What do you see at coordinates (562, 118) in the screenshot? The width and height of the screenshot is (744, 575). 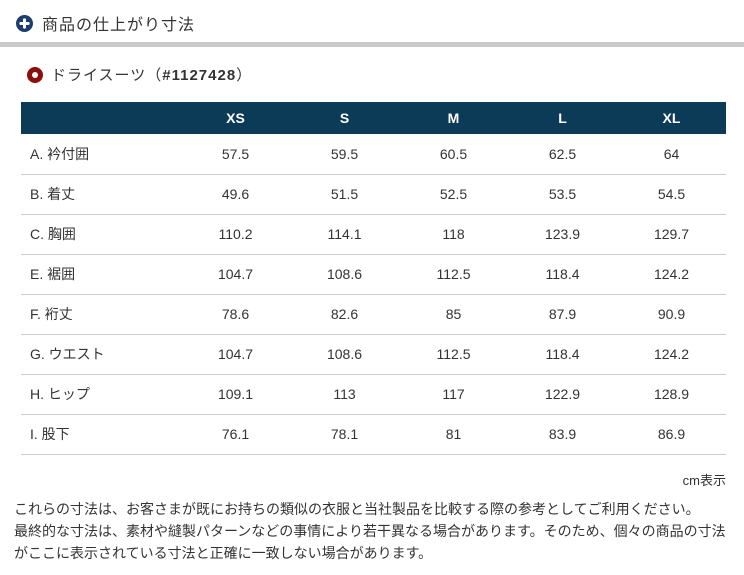 I see `header-size-l: L` at bounding box center [562, 118].